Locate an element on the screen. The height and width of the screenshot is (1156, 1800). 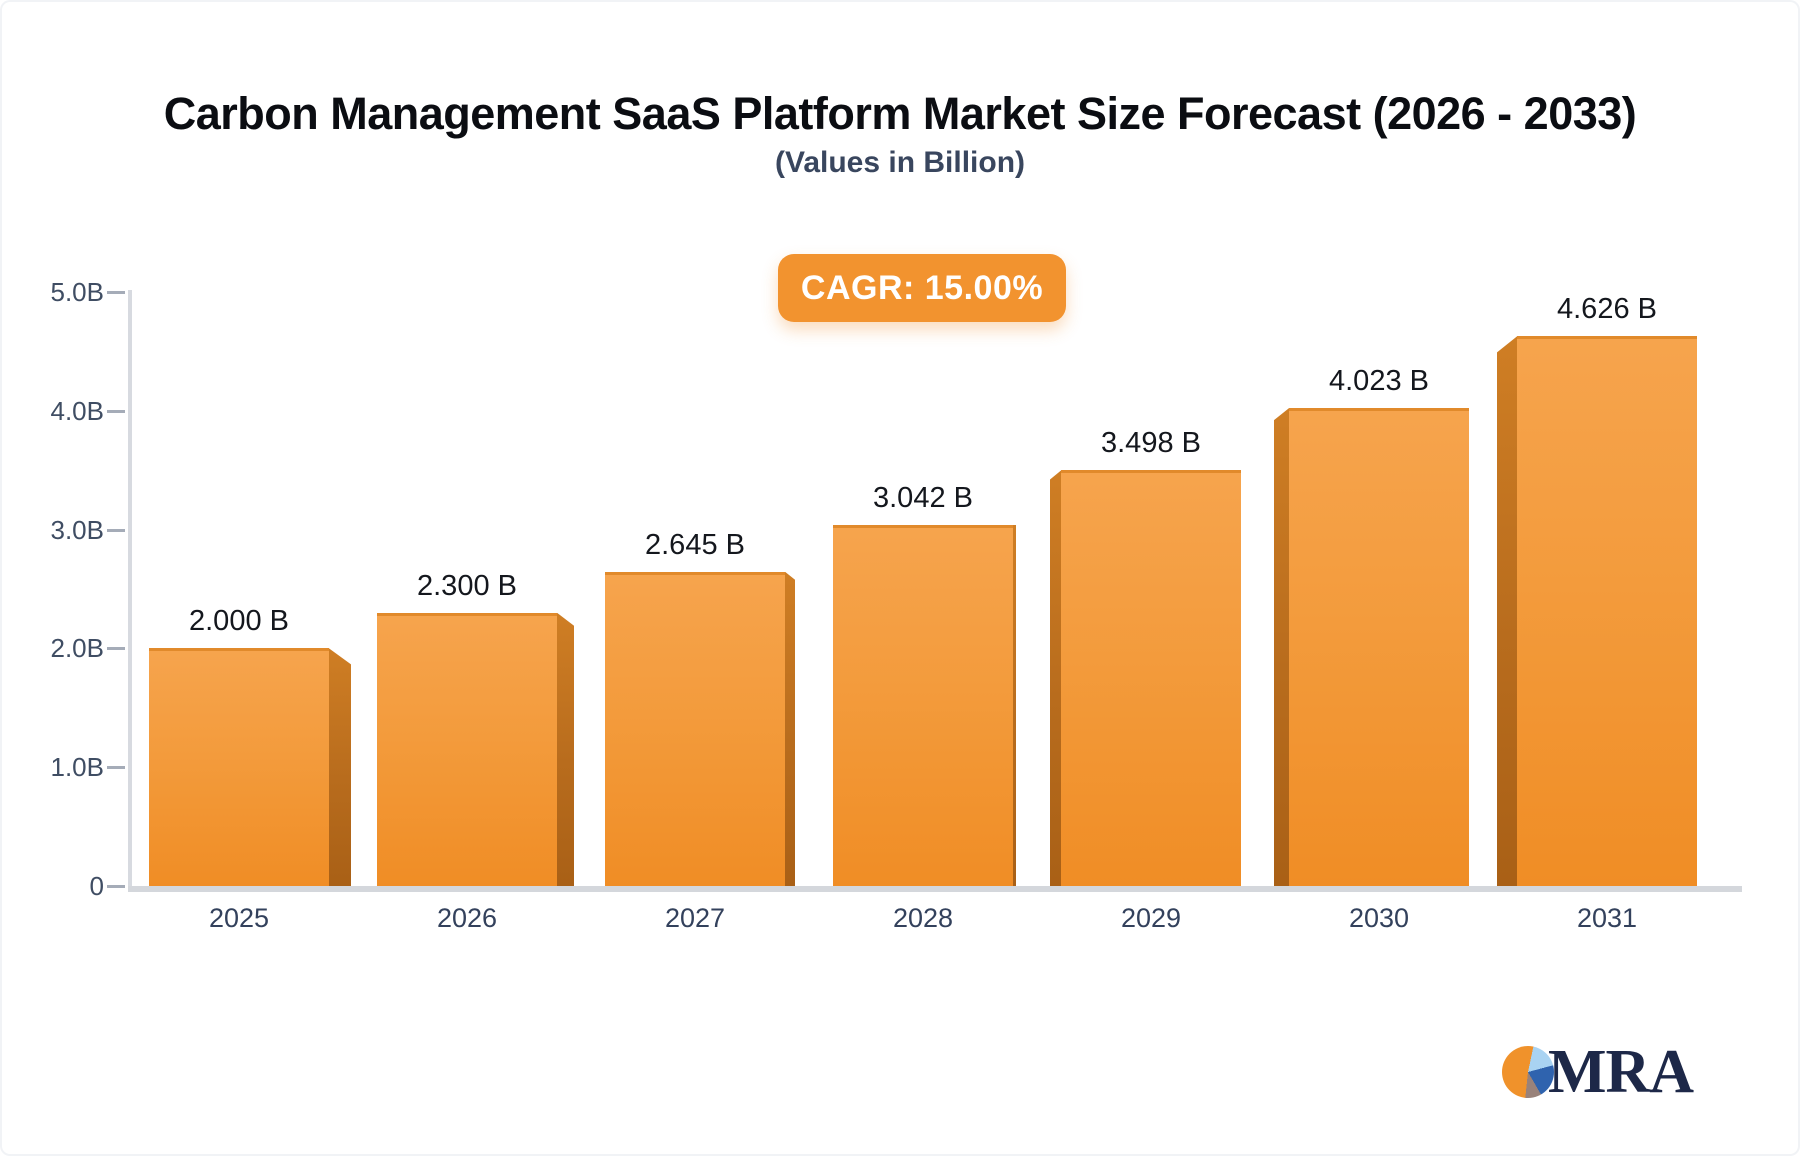
bar-2028 is located at coordinates (923, 705).